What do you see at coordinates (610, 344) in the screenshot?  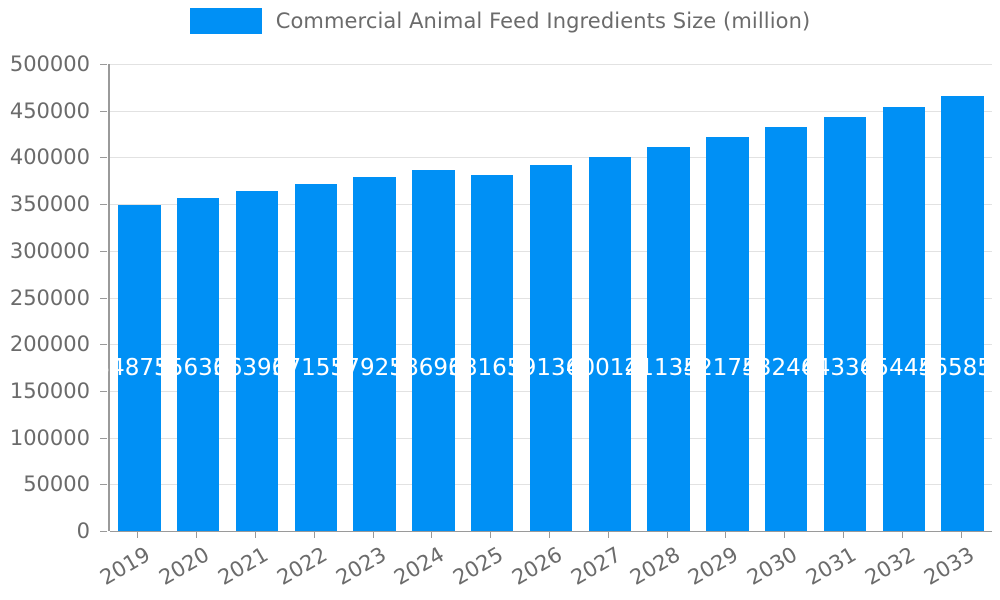 I see `bar: 400120` at bounding box center [610, 344].